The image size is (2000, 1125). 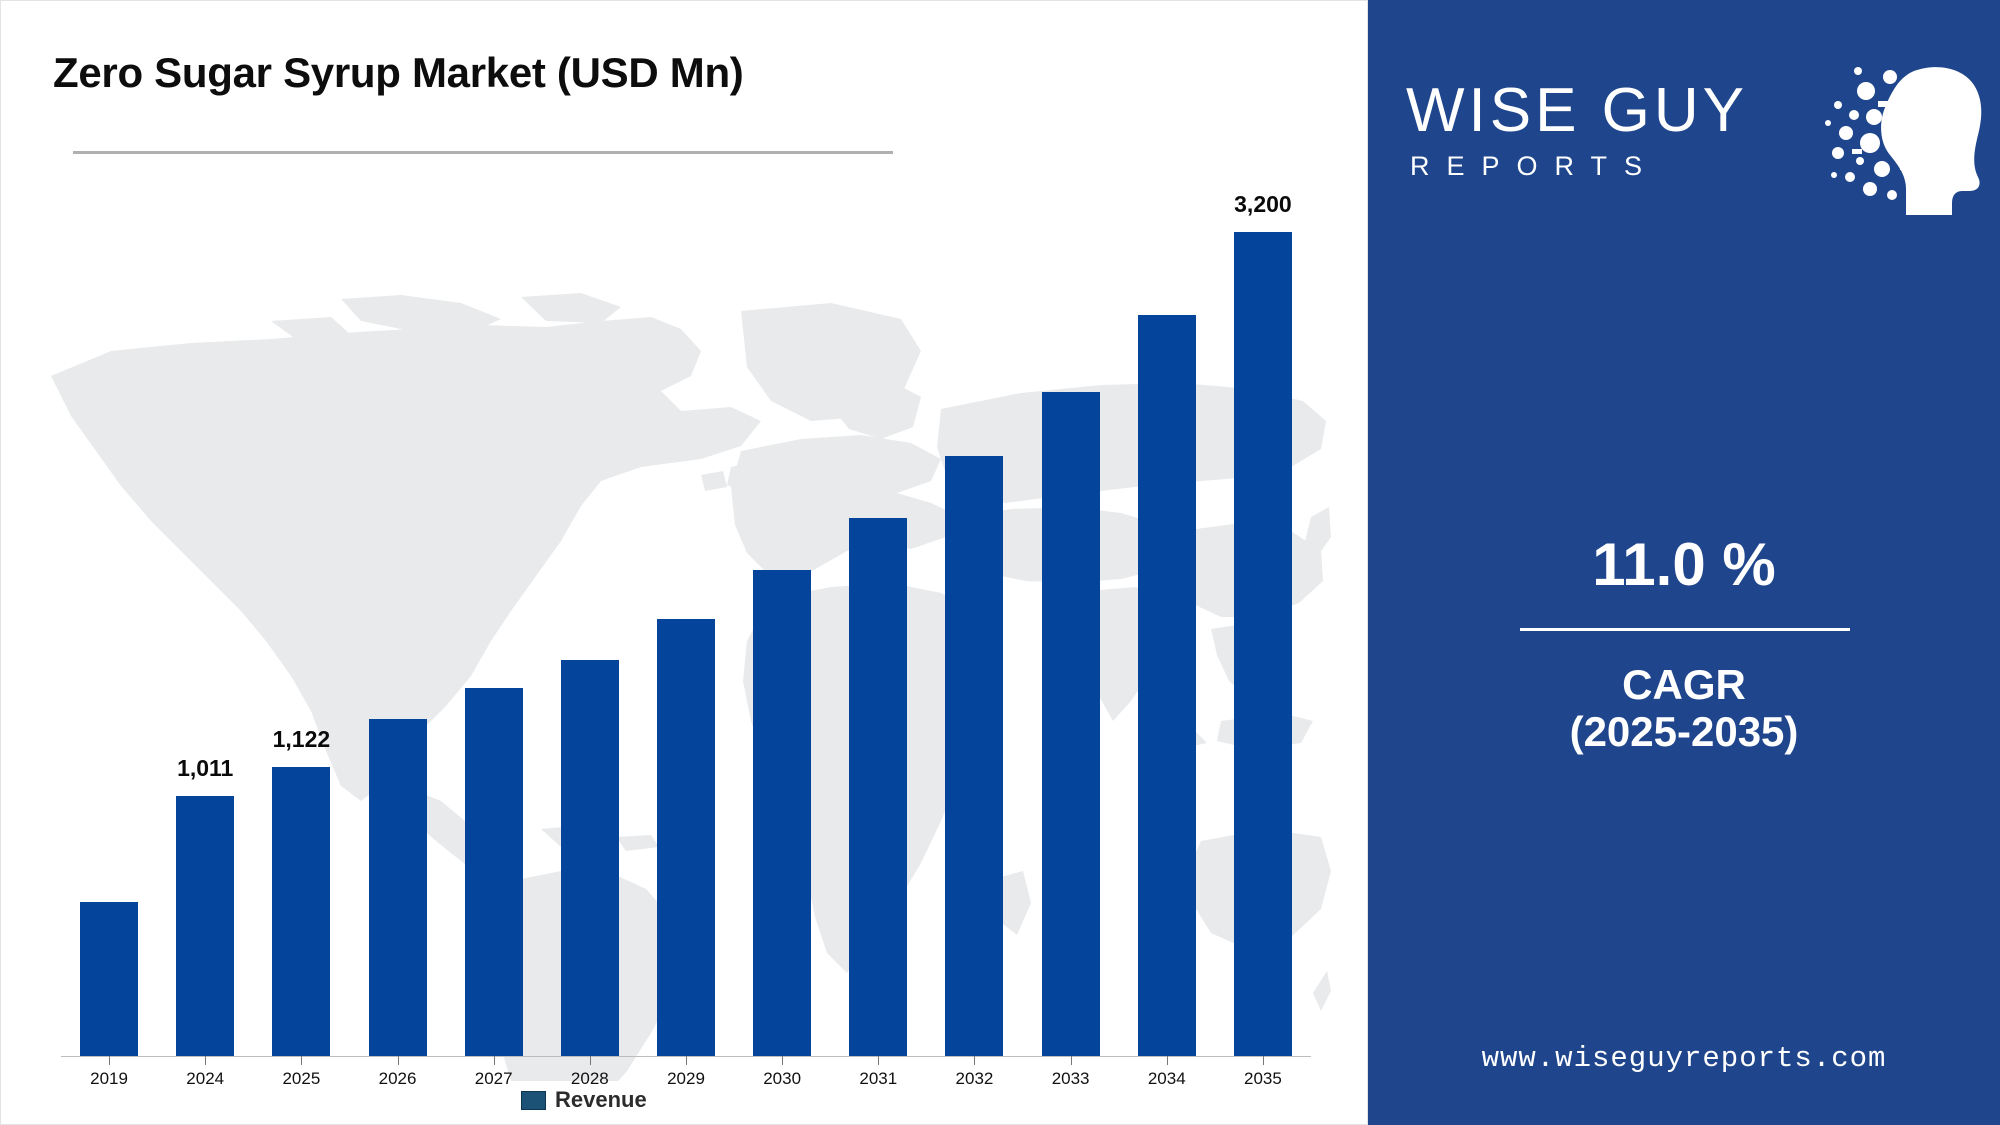 I want to click on x-axis-label-2035: 2035, so click(x=1263, y=1078).